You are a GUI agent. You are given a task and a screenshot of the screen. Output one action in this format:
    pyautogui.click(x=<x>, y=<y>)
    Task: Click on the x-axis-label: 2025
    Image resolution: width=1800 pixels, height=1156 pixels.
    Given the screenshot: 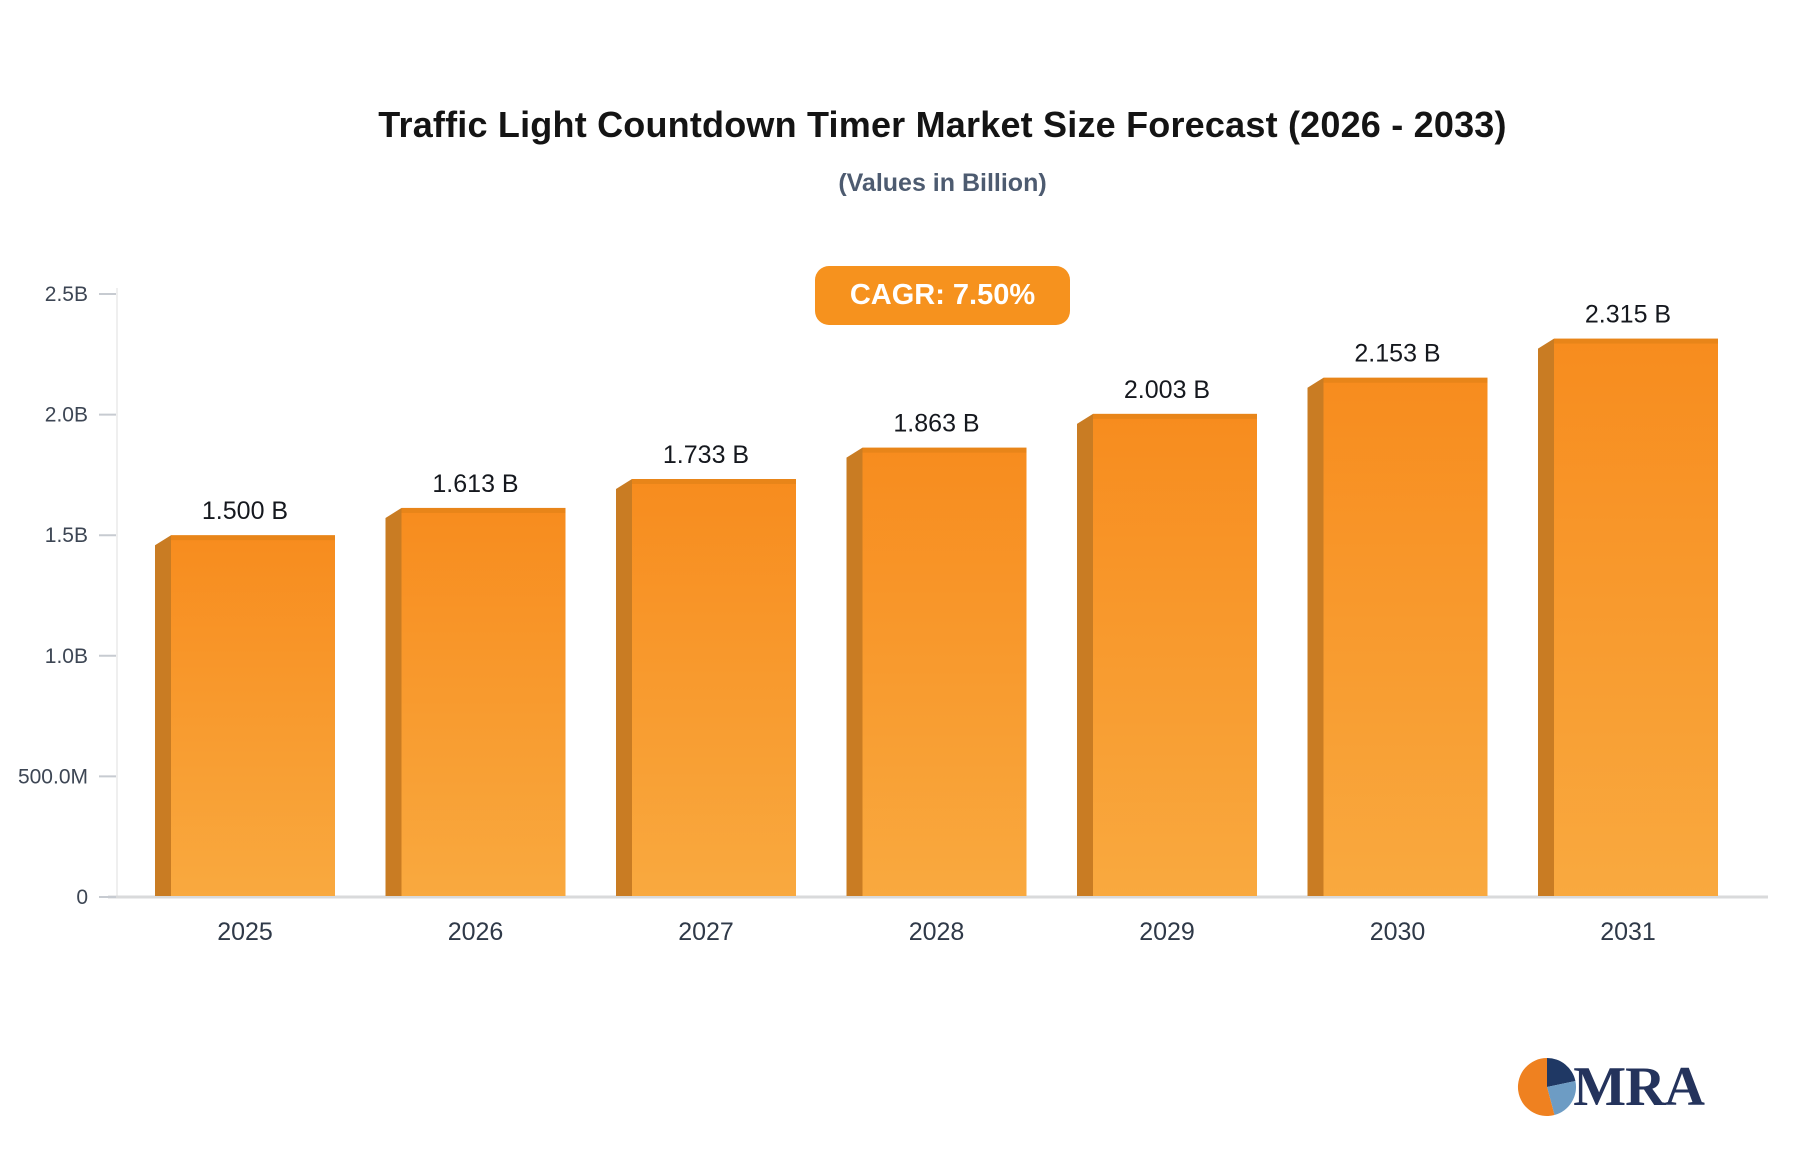 What is the action you would take?
    pyautogui.click(x=245, y=932)
    